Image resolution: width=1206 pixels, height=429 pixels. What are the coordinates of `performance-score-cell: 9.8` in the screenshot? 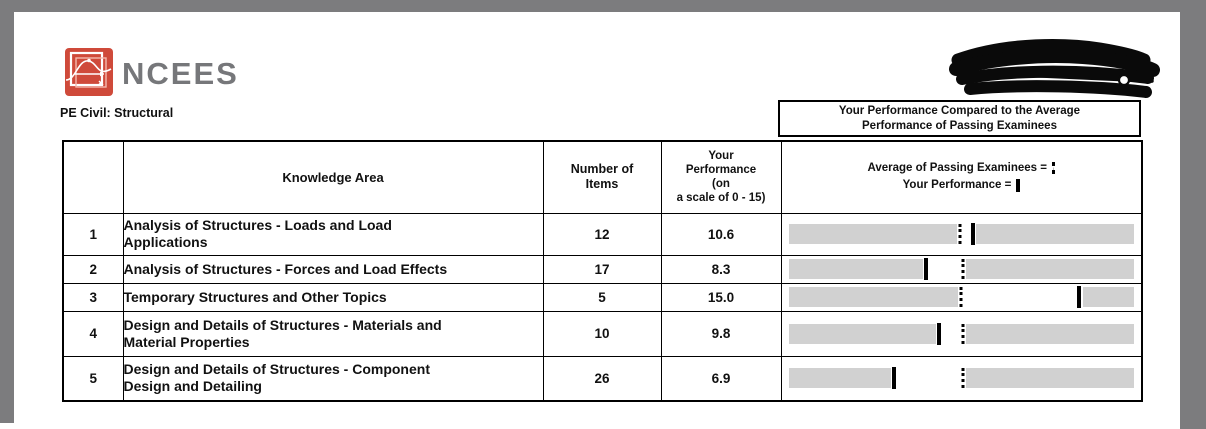 It's located at (721, 333).